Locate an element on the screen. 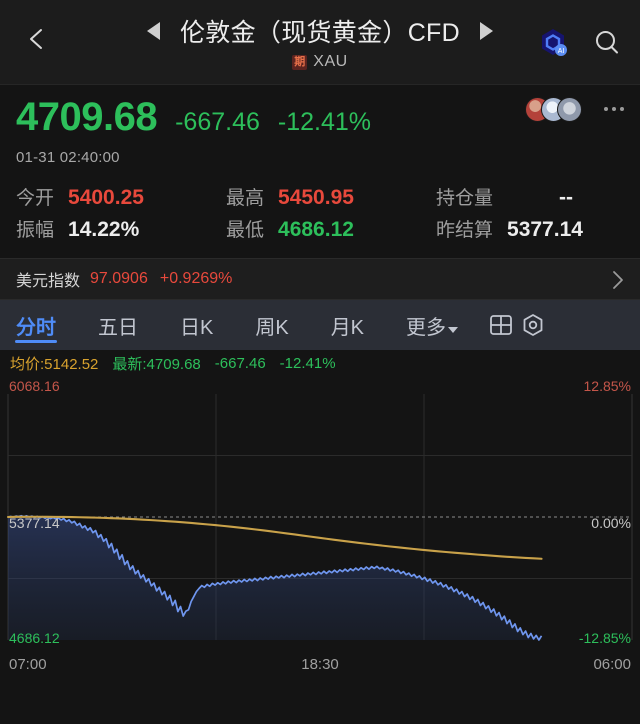  symbol-title-block: 伦敦金（现货黄金）CFD 期 XAU is located at coordinates (320, 42).